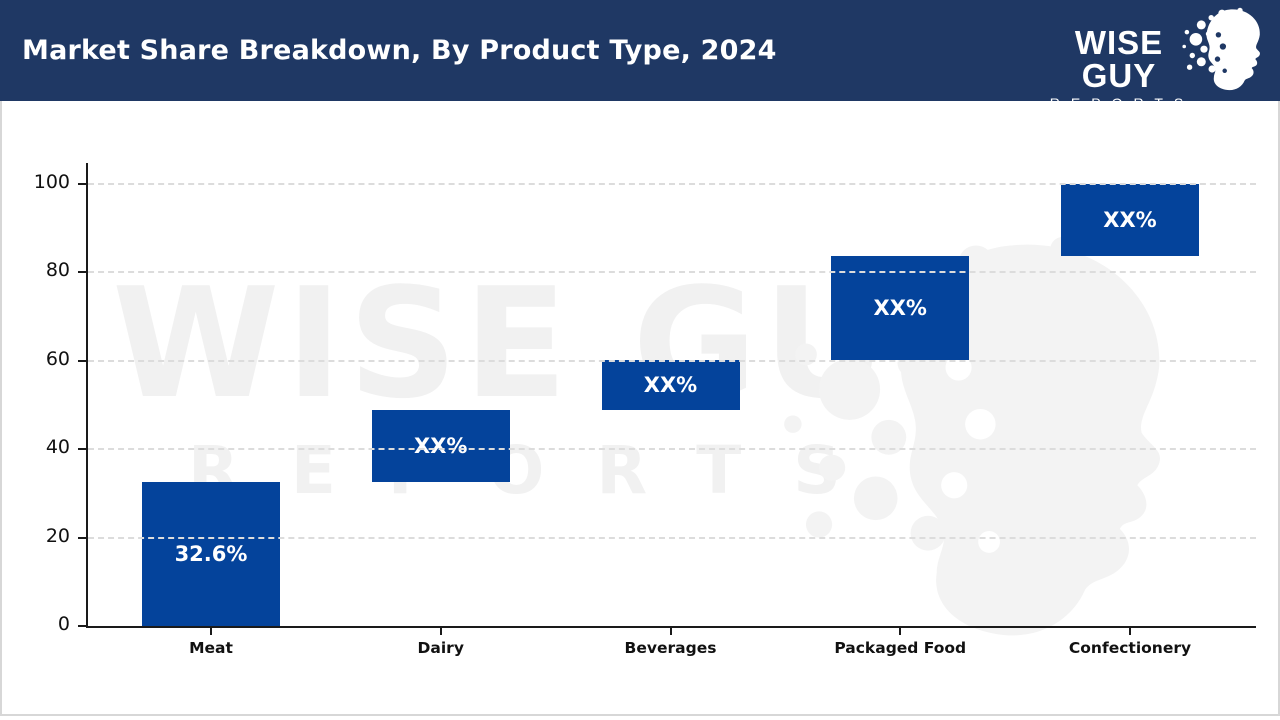 The height and width of the screenshot is (720, 1280). What do you see at coordinates (63, 624) in the screenshot?
I see `y-axis-tick-label: 0` at bounding box center [63, 624].